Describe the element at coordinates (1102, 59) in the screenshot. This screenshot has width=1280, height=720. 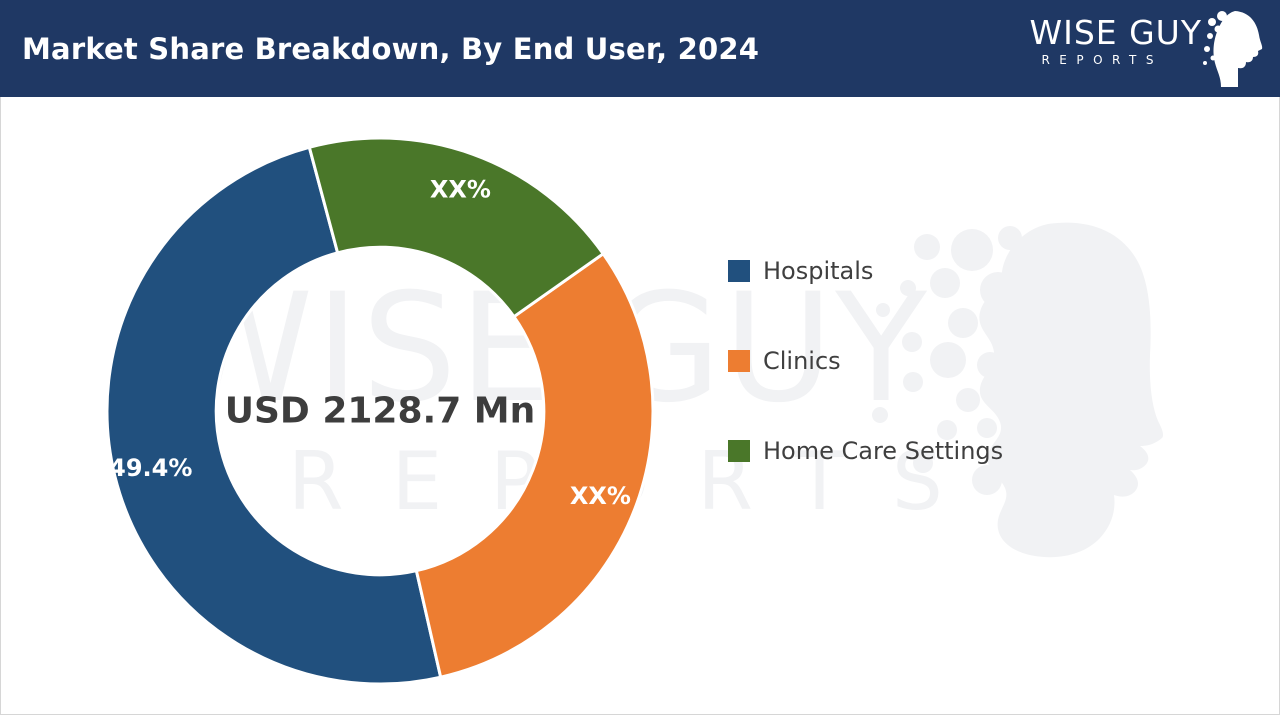
I see `brand-logo-subtext: REPORTS` at that location.